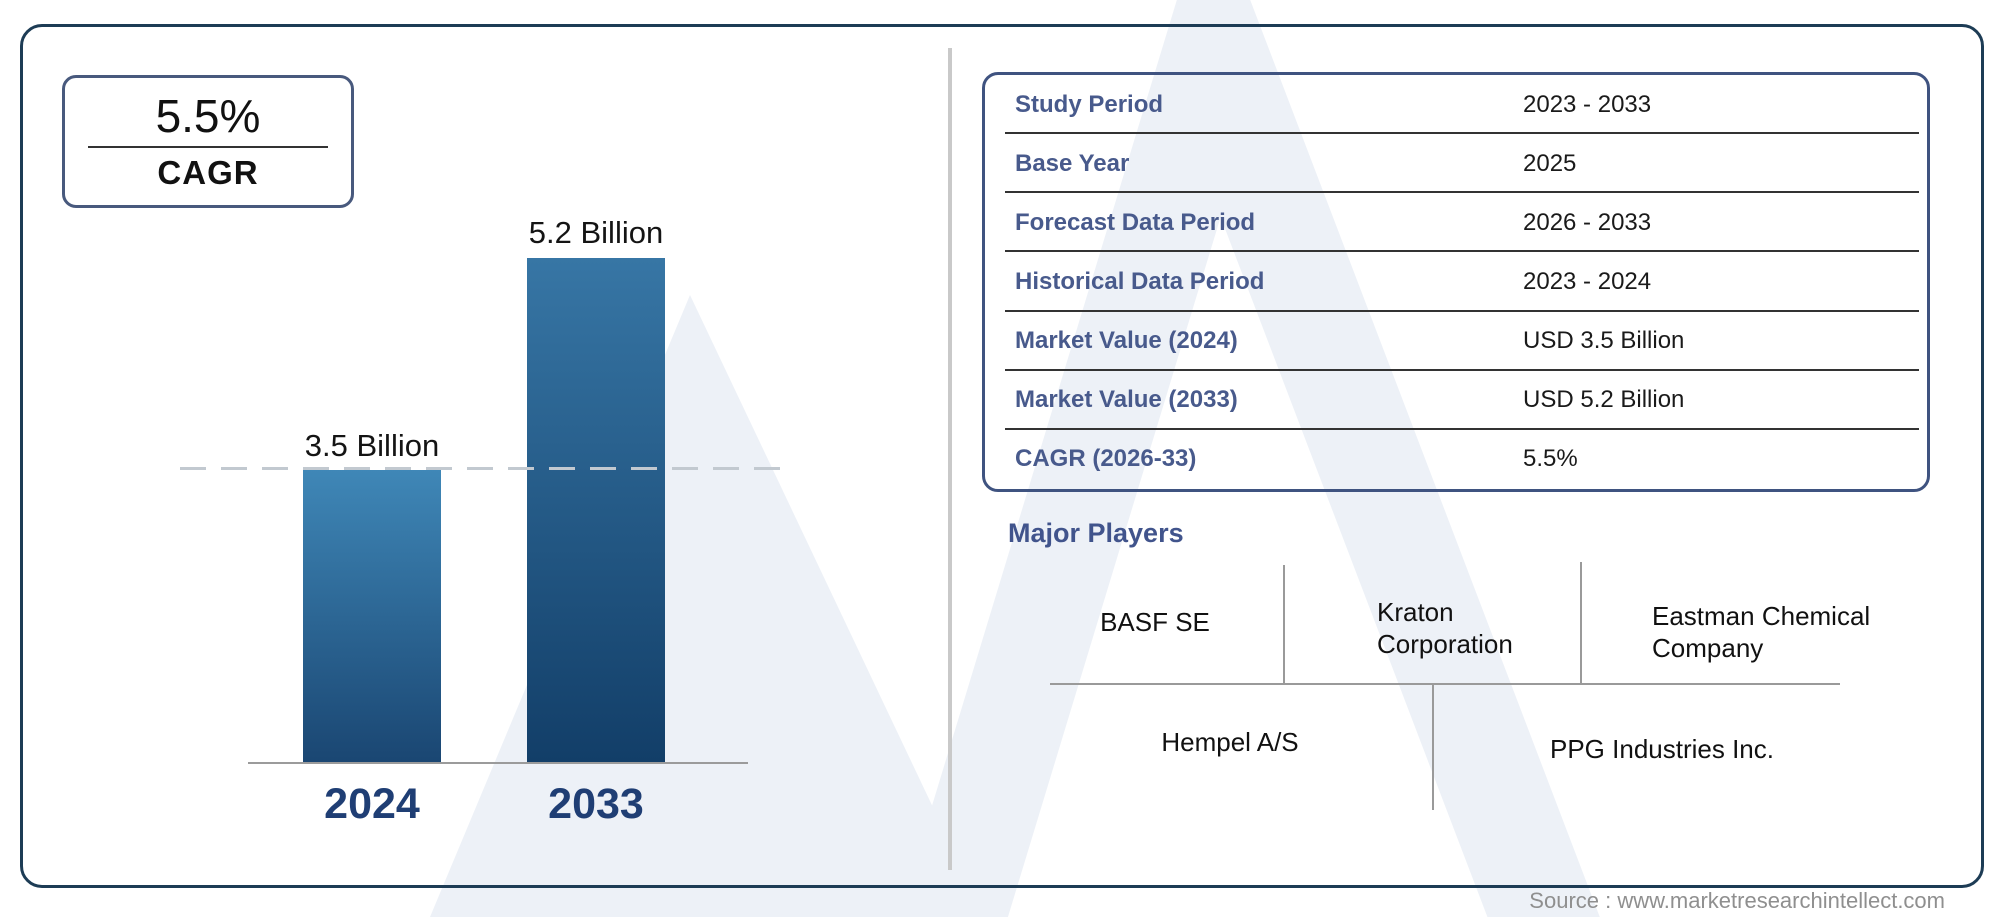  What do you see at coordinates (1456, 223) in the screenshot?
I see `table-row-forecast-period: Forecast Data Period 2026 - 2033` at bounding box center [1456, 223].